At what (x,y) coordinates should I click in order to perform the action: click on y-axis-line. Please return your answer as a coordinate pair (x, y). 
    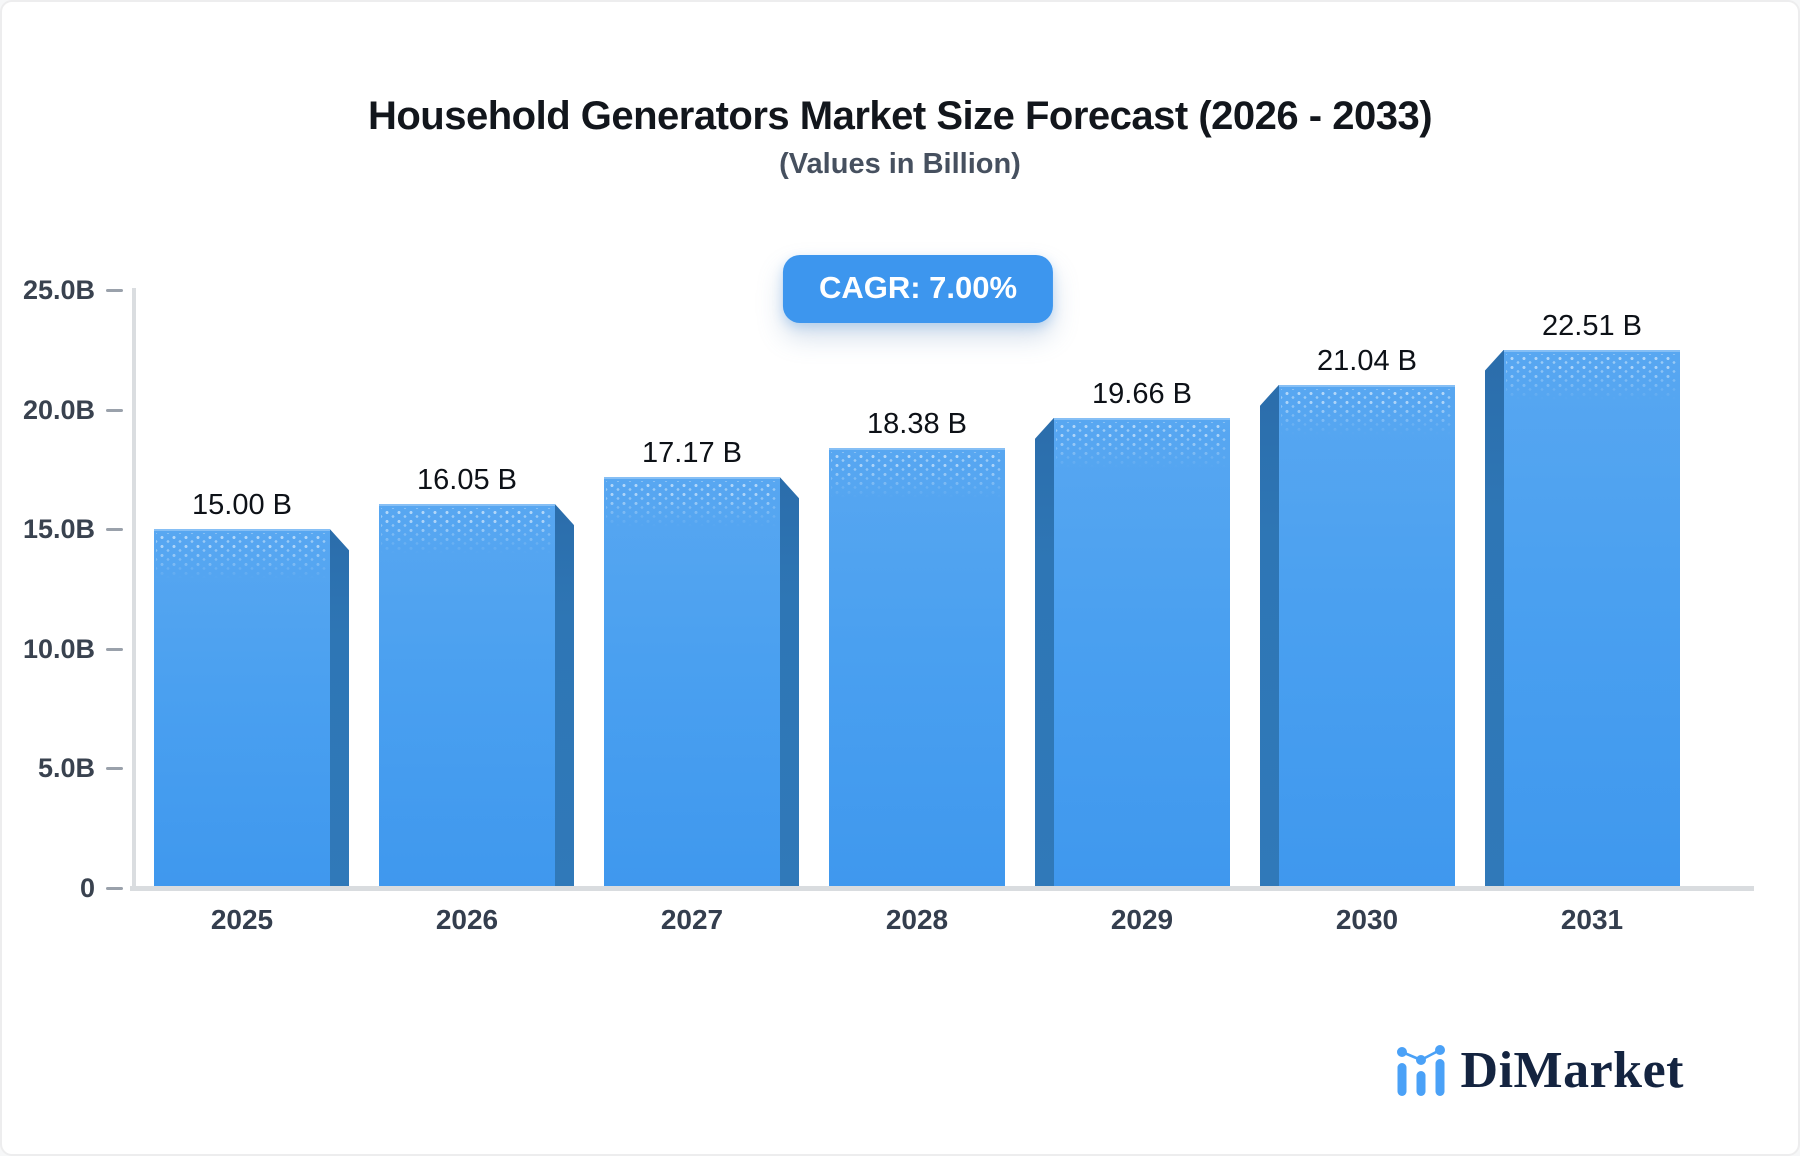
    Looking at the image, I should click on (134, 589).